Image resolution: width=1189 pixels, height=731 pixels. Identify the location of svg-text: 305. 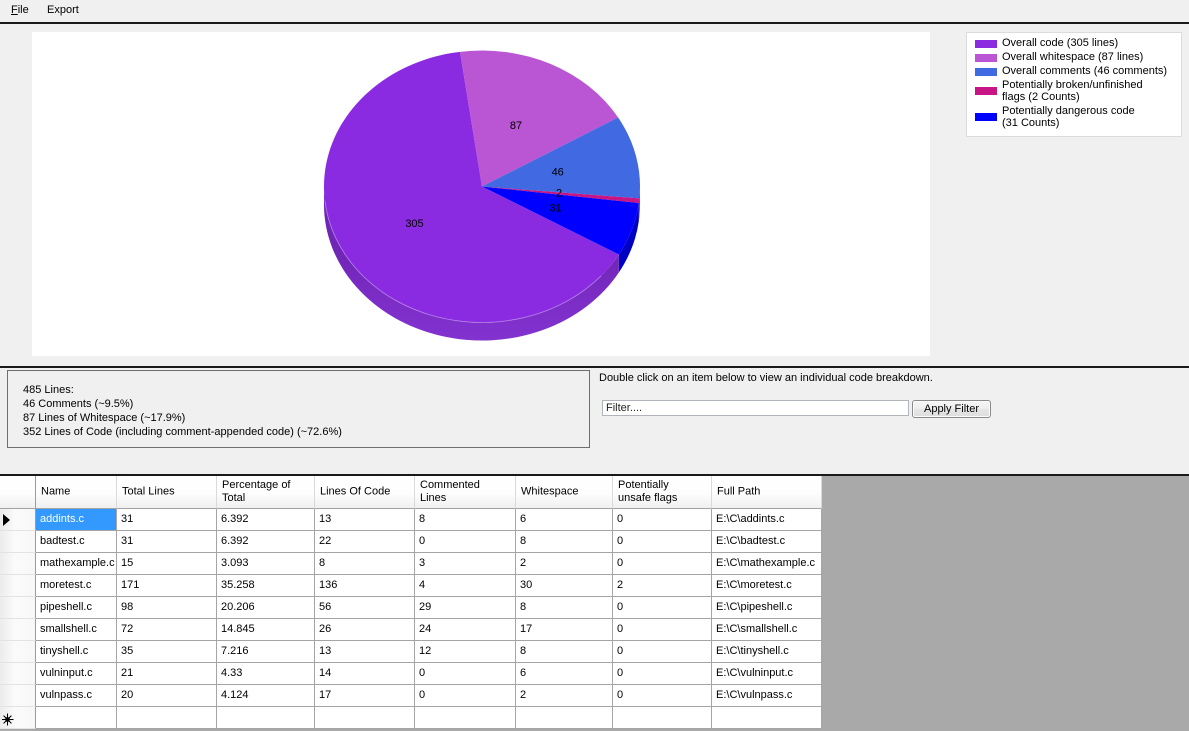
(414, 224).